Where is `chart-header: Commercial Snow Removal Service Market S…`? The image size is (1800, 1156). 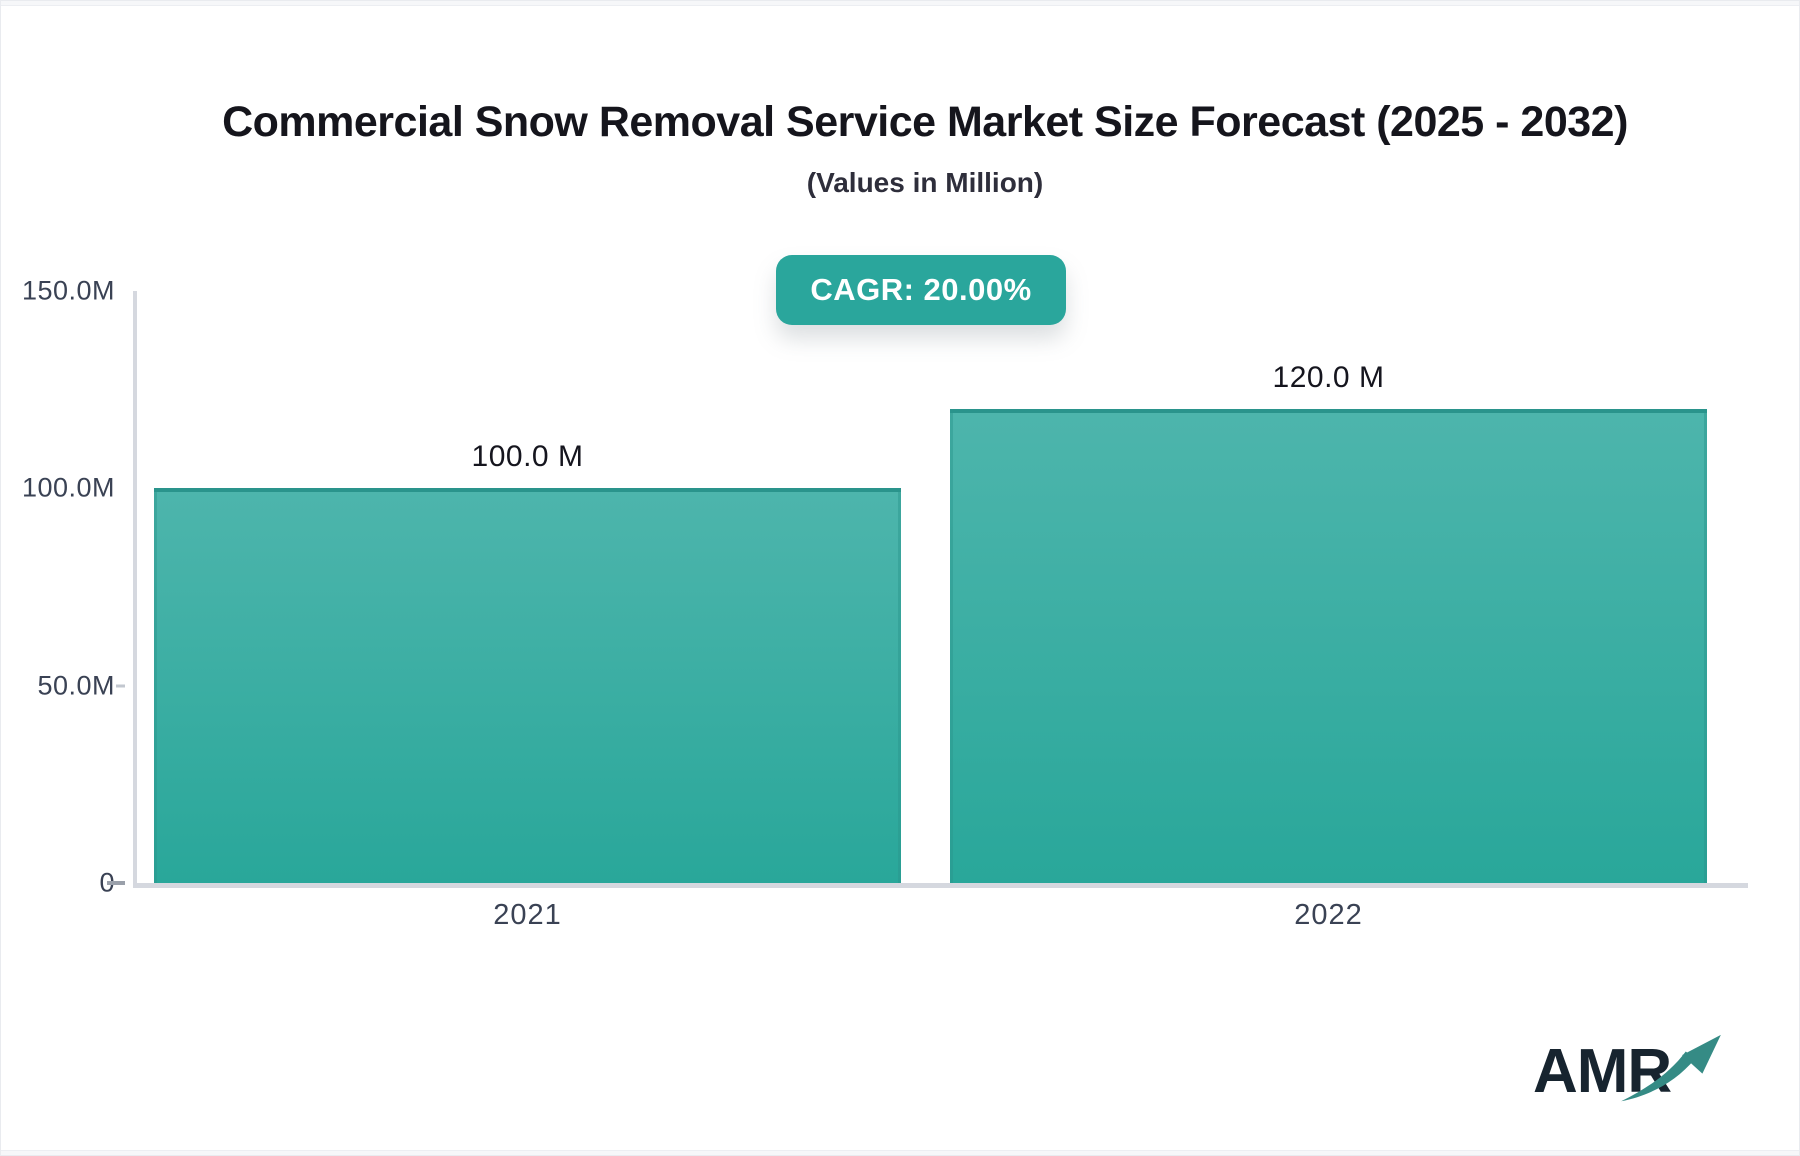
chart-header: Commercial Snow Removal Service Market S… is located at coordinates (912, 148).